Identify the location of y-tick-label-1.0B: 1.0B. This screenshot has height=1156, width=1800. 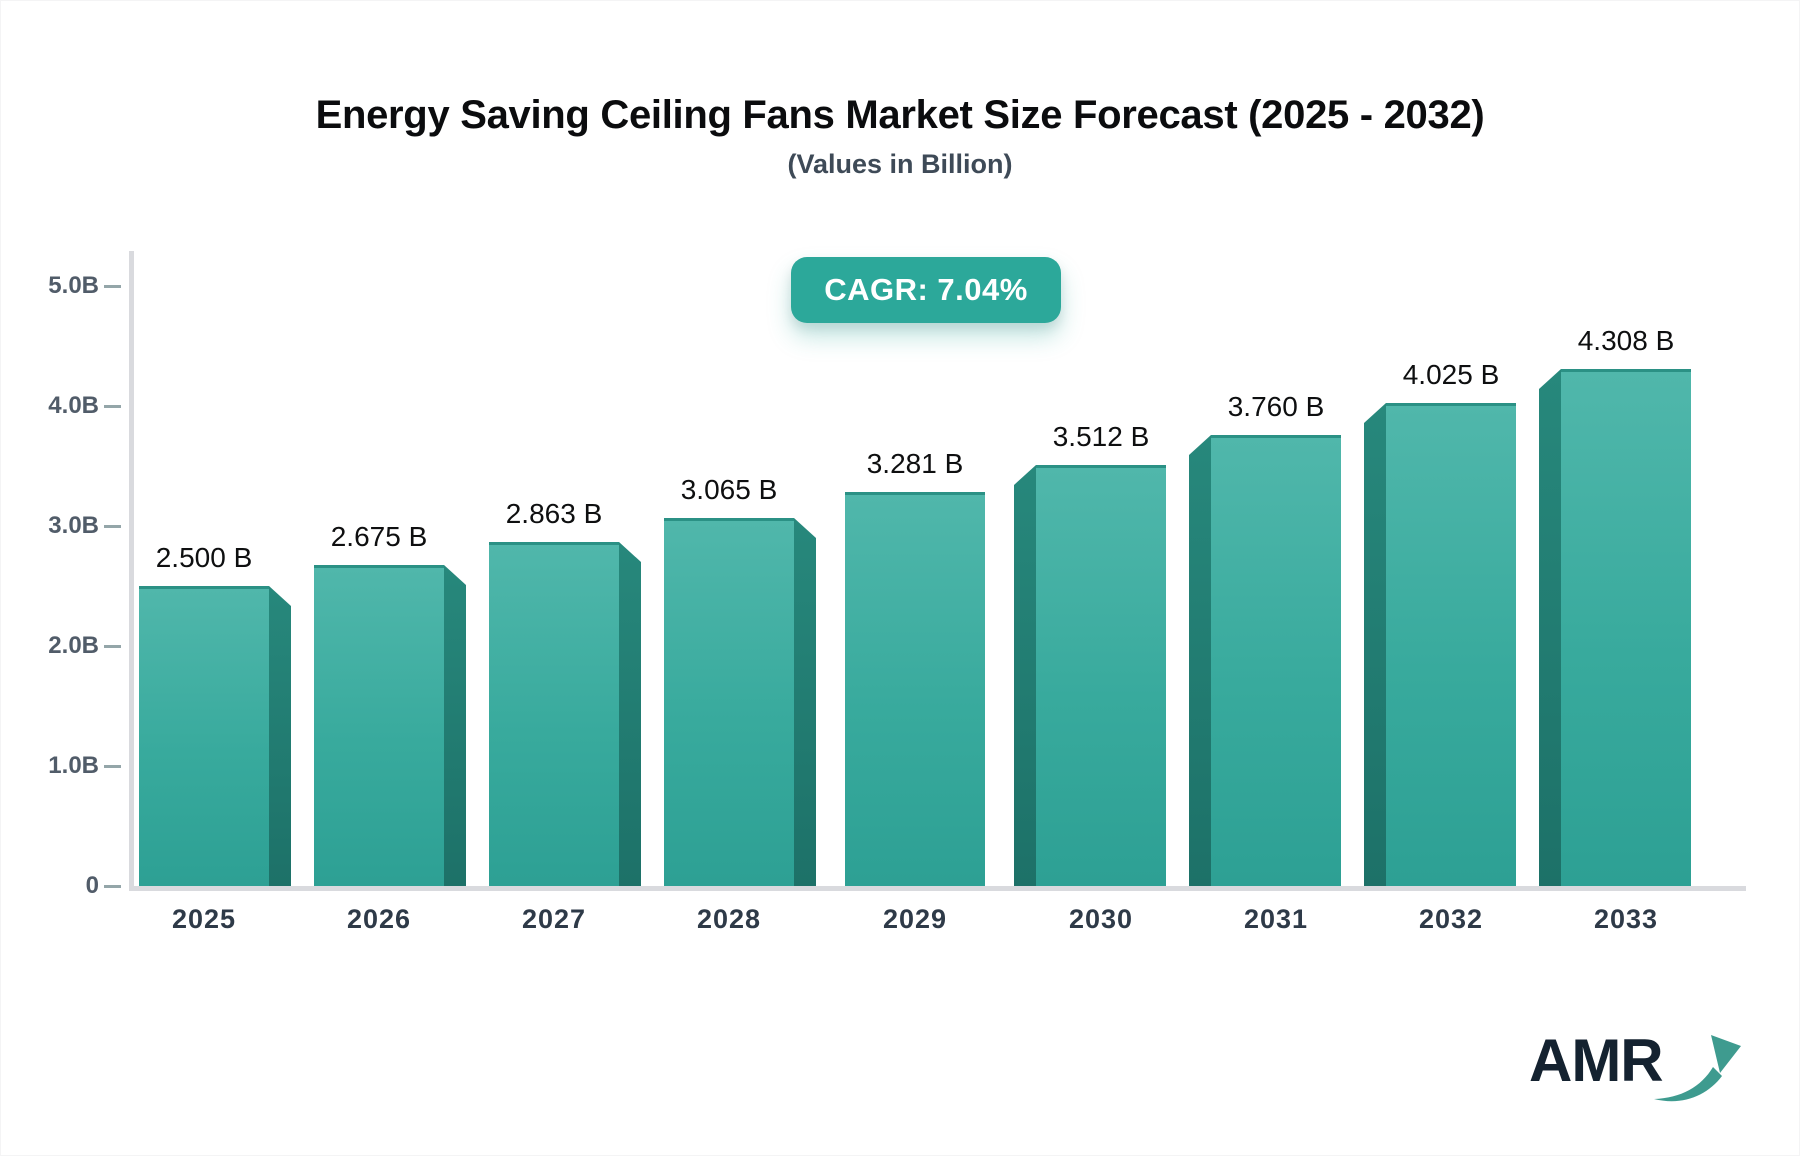
(73, 765).